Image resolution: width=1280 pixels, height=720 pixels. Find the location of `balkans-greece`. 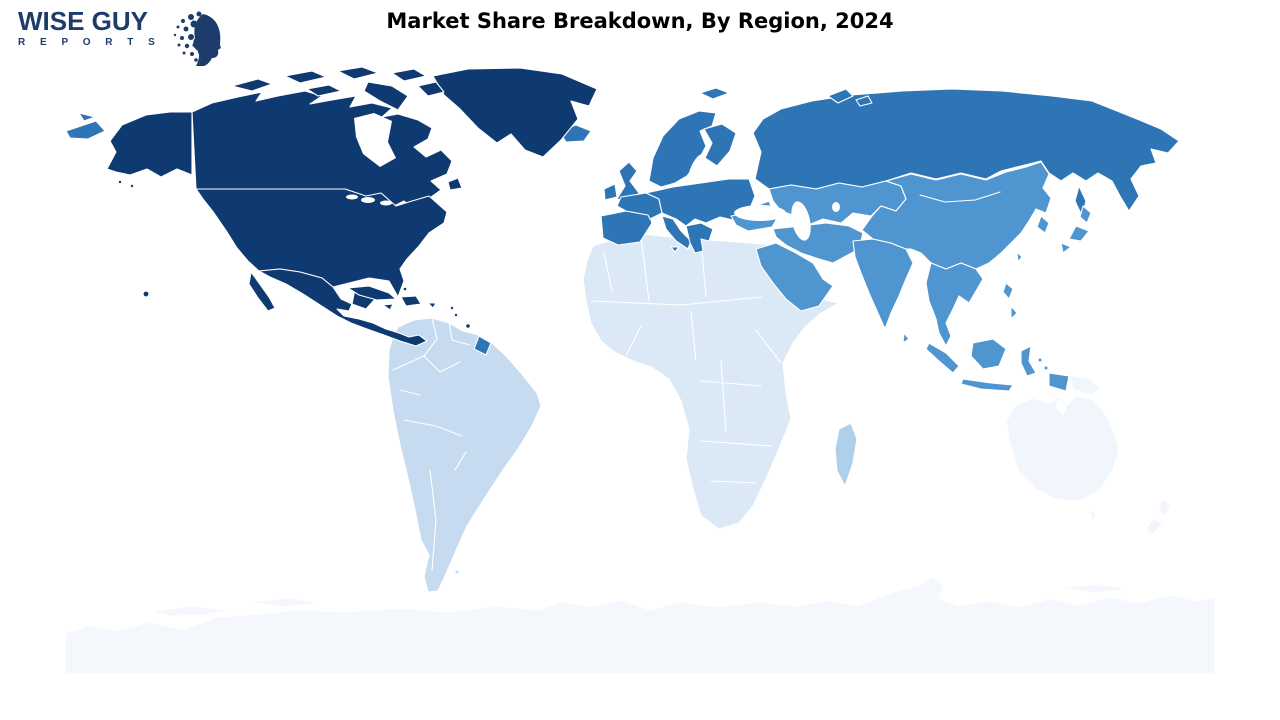

balkans-greece is located at coordinates (699, 238).